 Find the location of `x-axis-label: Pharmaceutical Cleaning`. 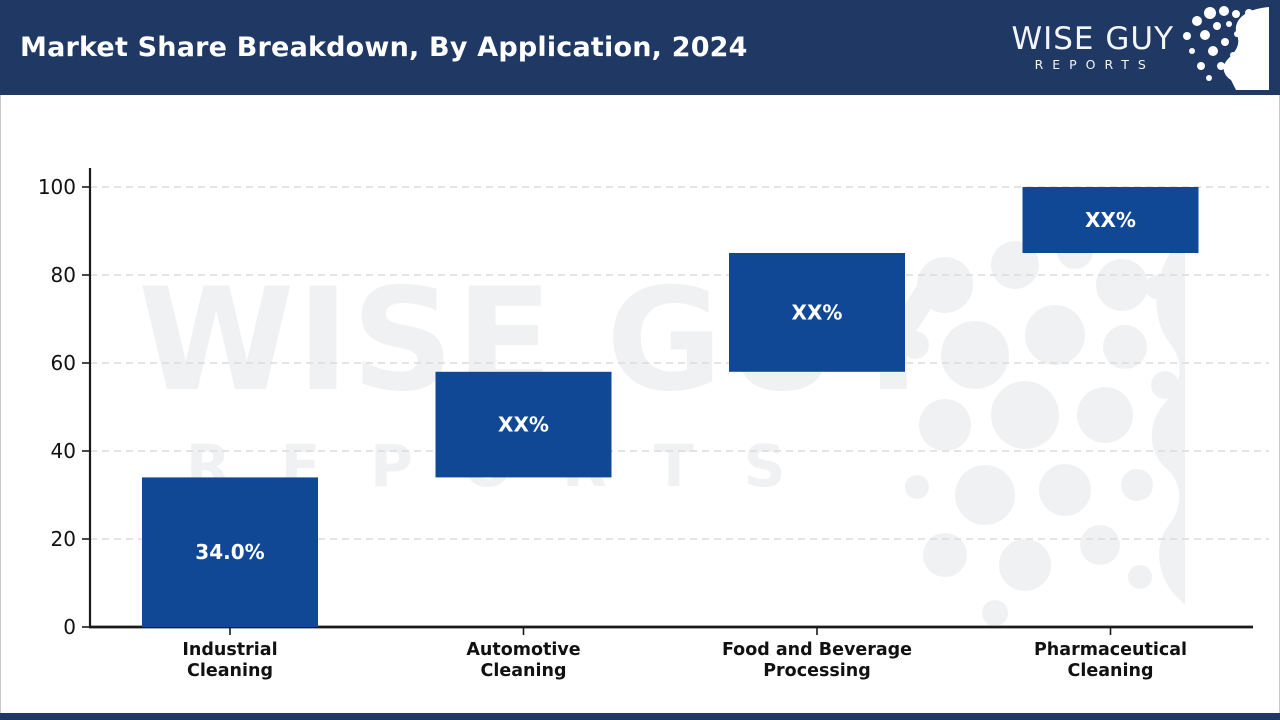

x-axis-label: Pharmaceutical Cleaning is located at coordinates (1110, 660).